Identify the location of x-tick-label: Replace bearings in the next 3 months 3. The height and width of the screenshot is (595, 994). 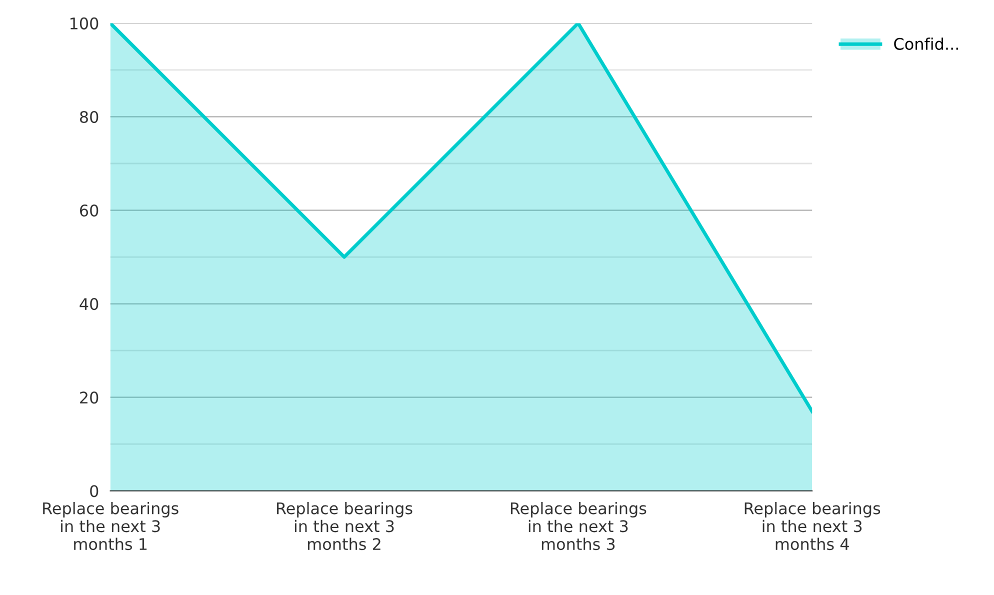
(578, 526).